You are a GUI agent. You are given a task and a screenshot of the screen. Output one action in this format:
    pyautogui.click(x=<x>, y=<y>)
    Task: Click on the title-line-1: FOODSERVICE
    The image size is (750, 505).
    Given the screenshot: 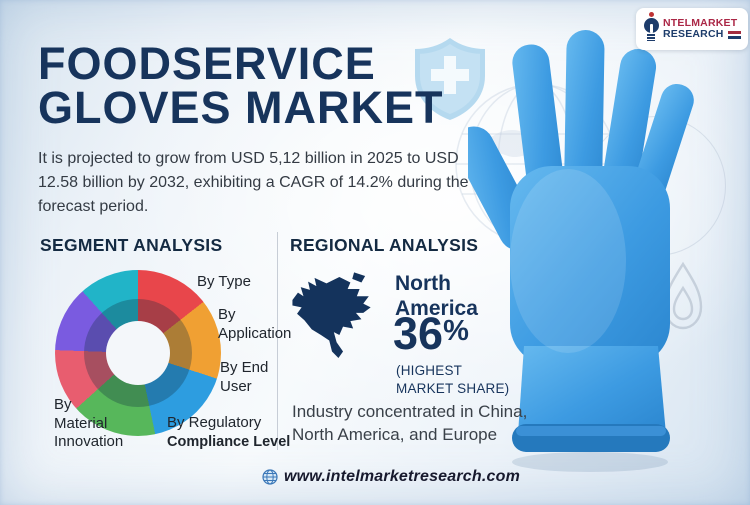 What is the action you would take?
    pyautogui.click(x=207, y=63)
    